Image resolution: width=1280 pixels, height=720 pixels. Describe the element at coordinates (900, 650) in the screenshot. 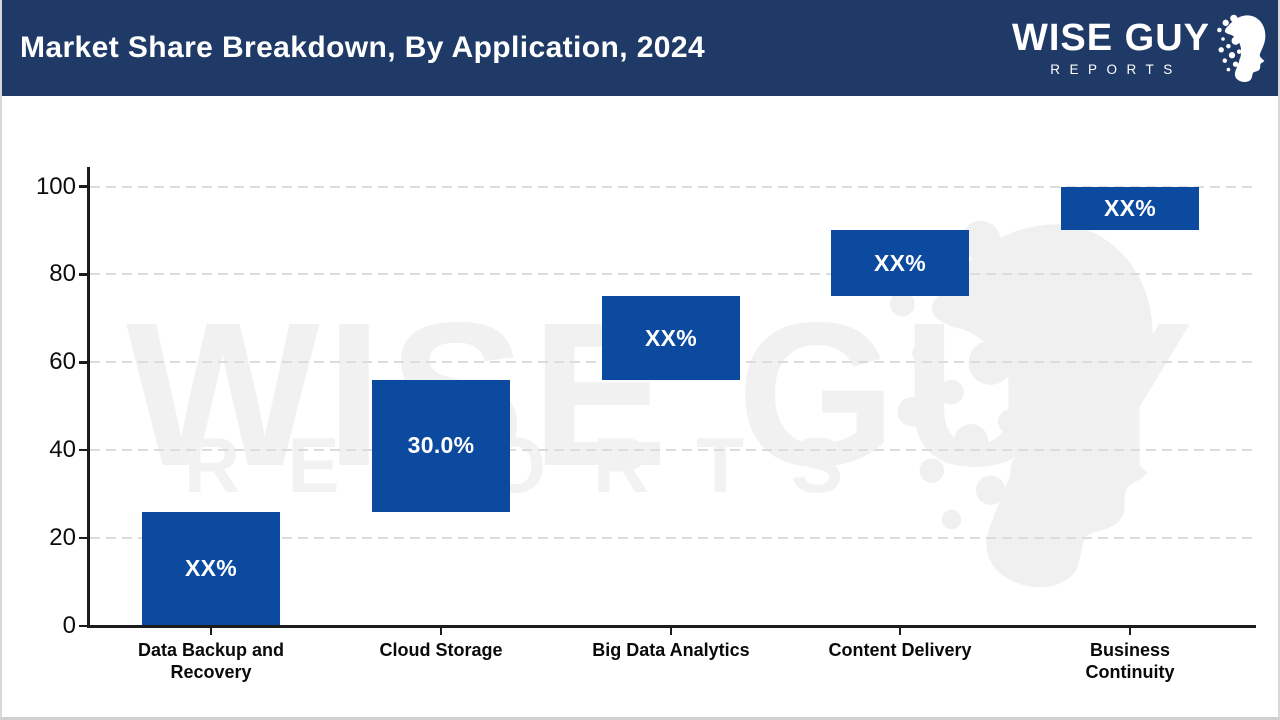

I see `x-axis-label: Content Delivery` at that location.